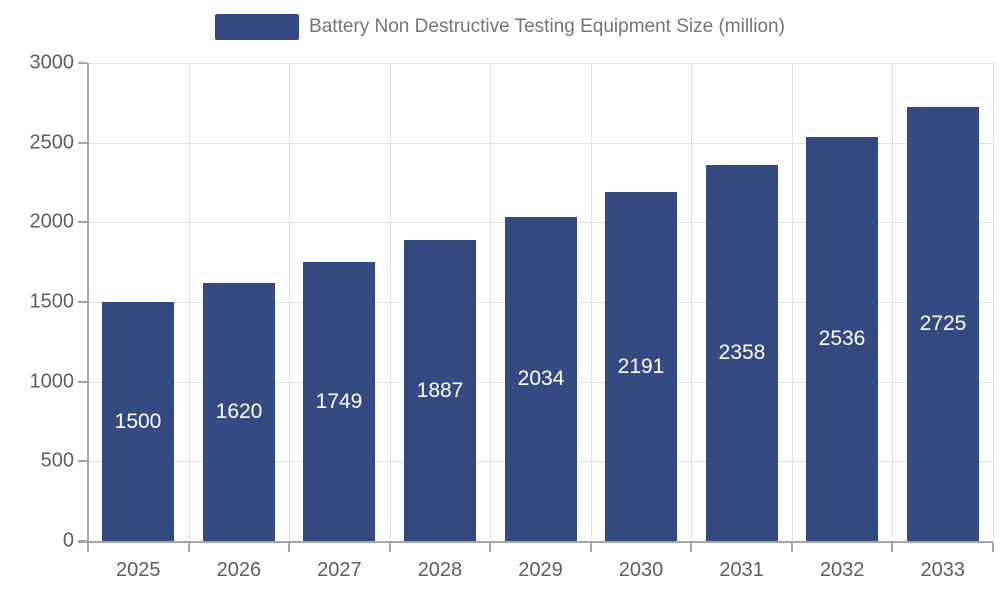  What do you see at coordinates (88, 302) in the screenshot?
I see `y-axis-line` at bounding box center [88, 302].